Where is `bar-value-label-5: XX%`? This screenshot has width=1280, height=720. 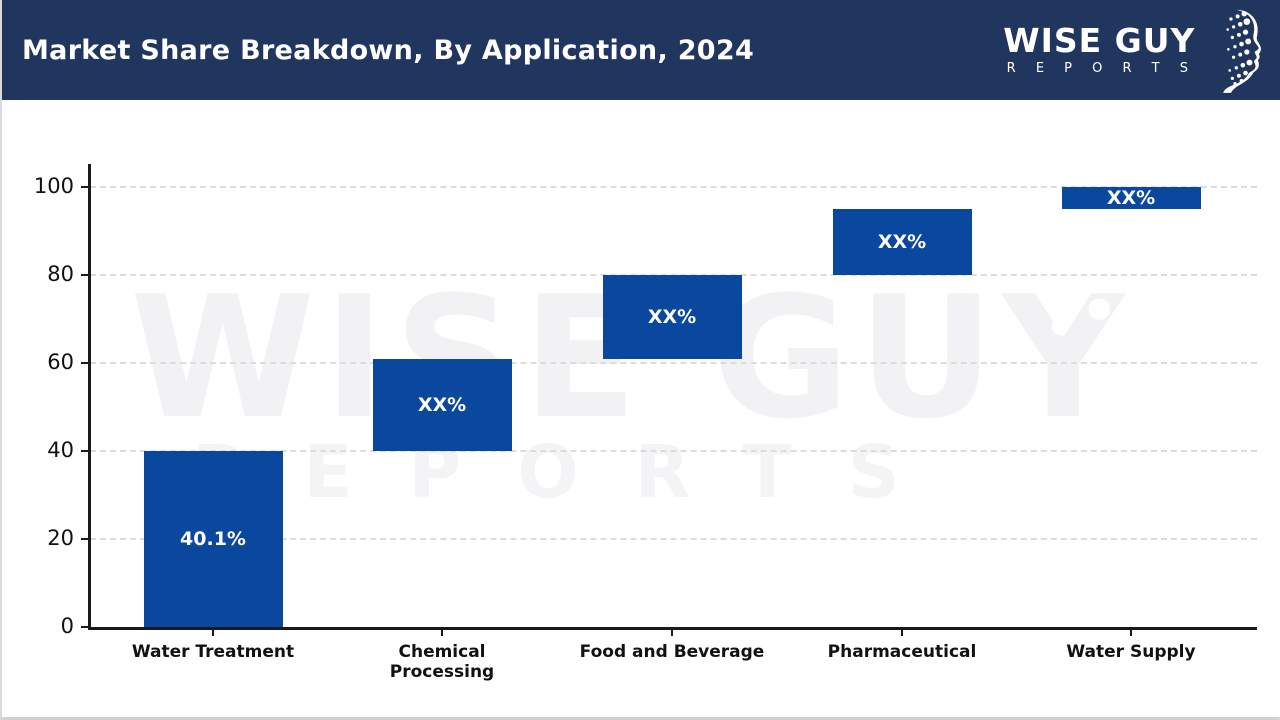
bar-value-label-5: XX% is located at coordinates (1131, 198).